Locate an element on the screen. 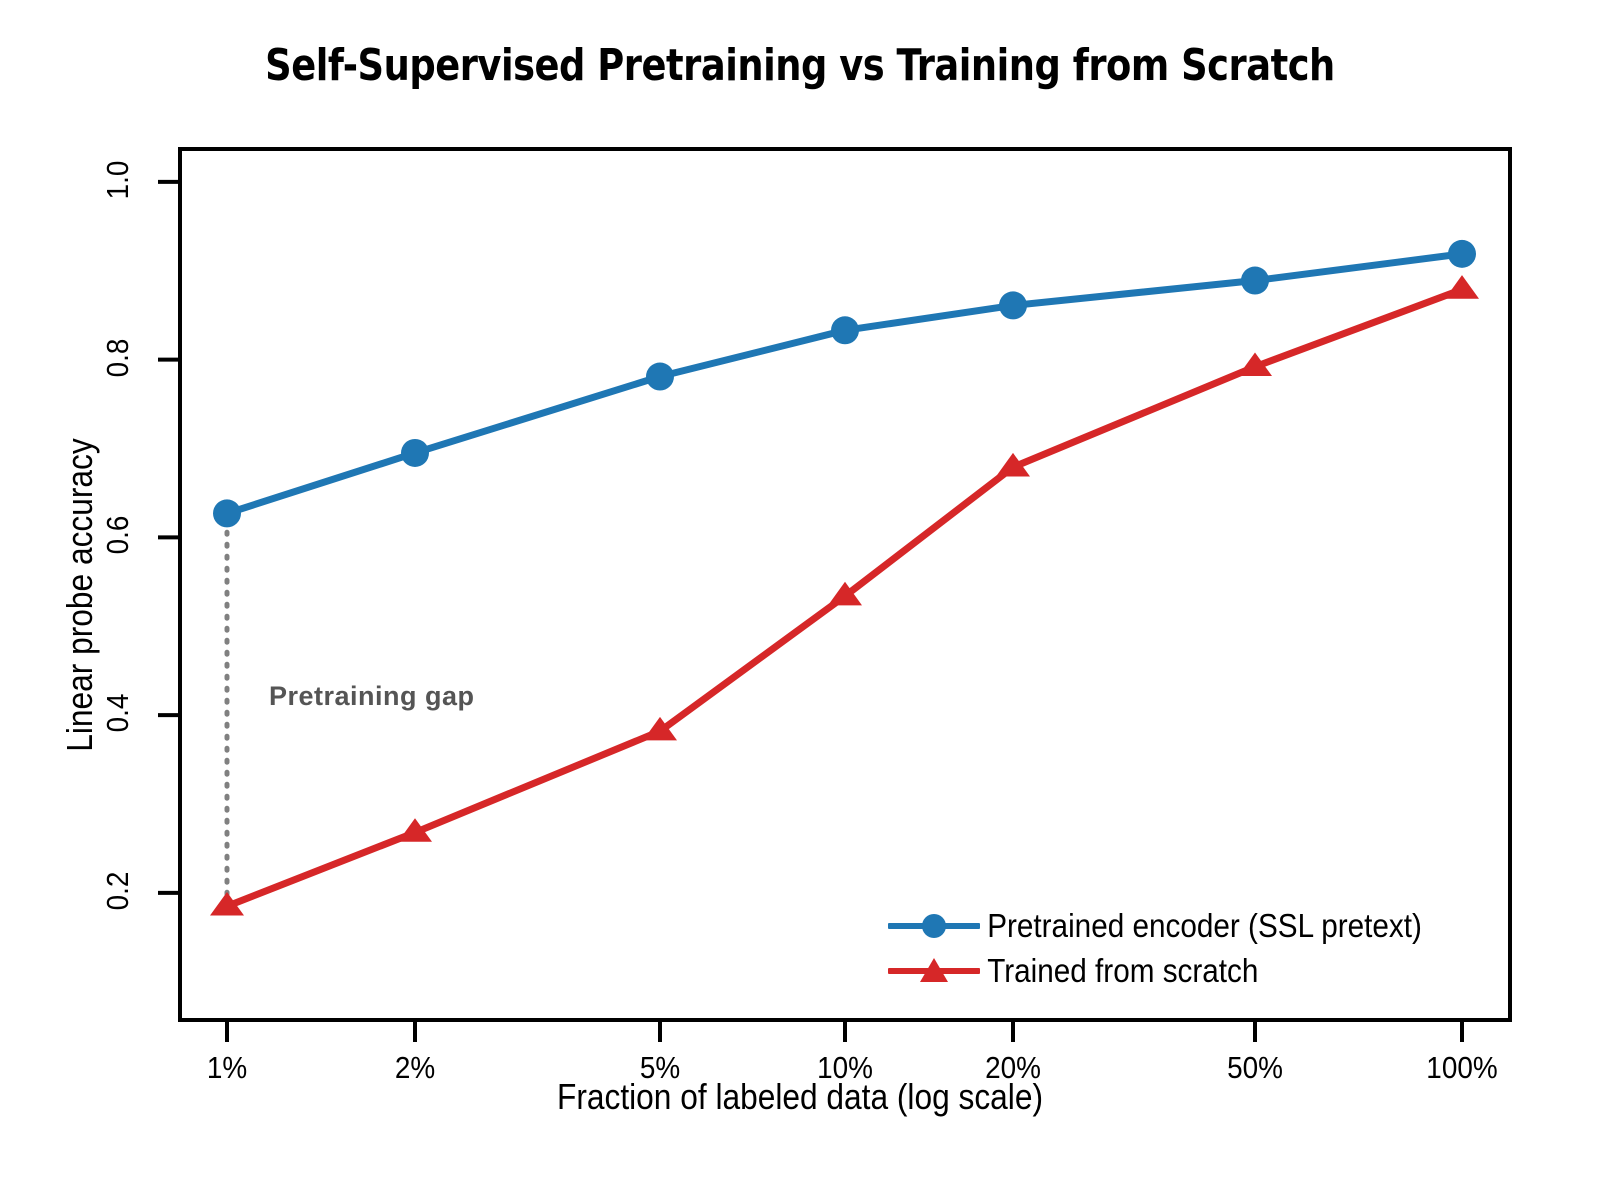 The width and height of the screenshot is (1600, 1200). legend-marker-circle-icon is located at coordinates (934, 925).